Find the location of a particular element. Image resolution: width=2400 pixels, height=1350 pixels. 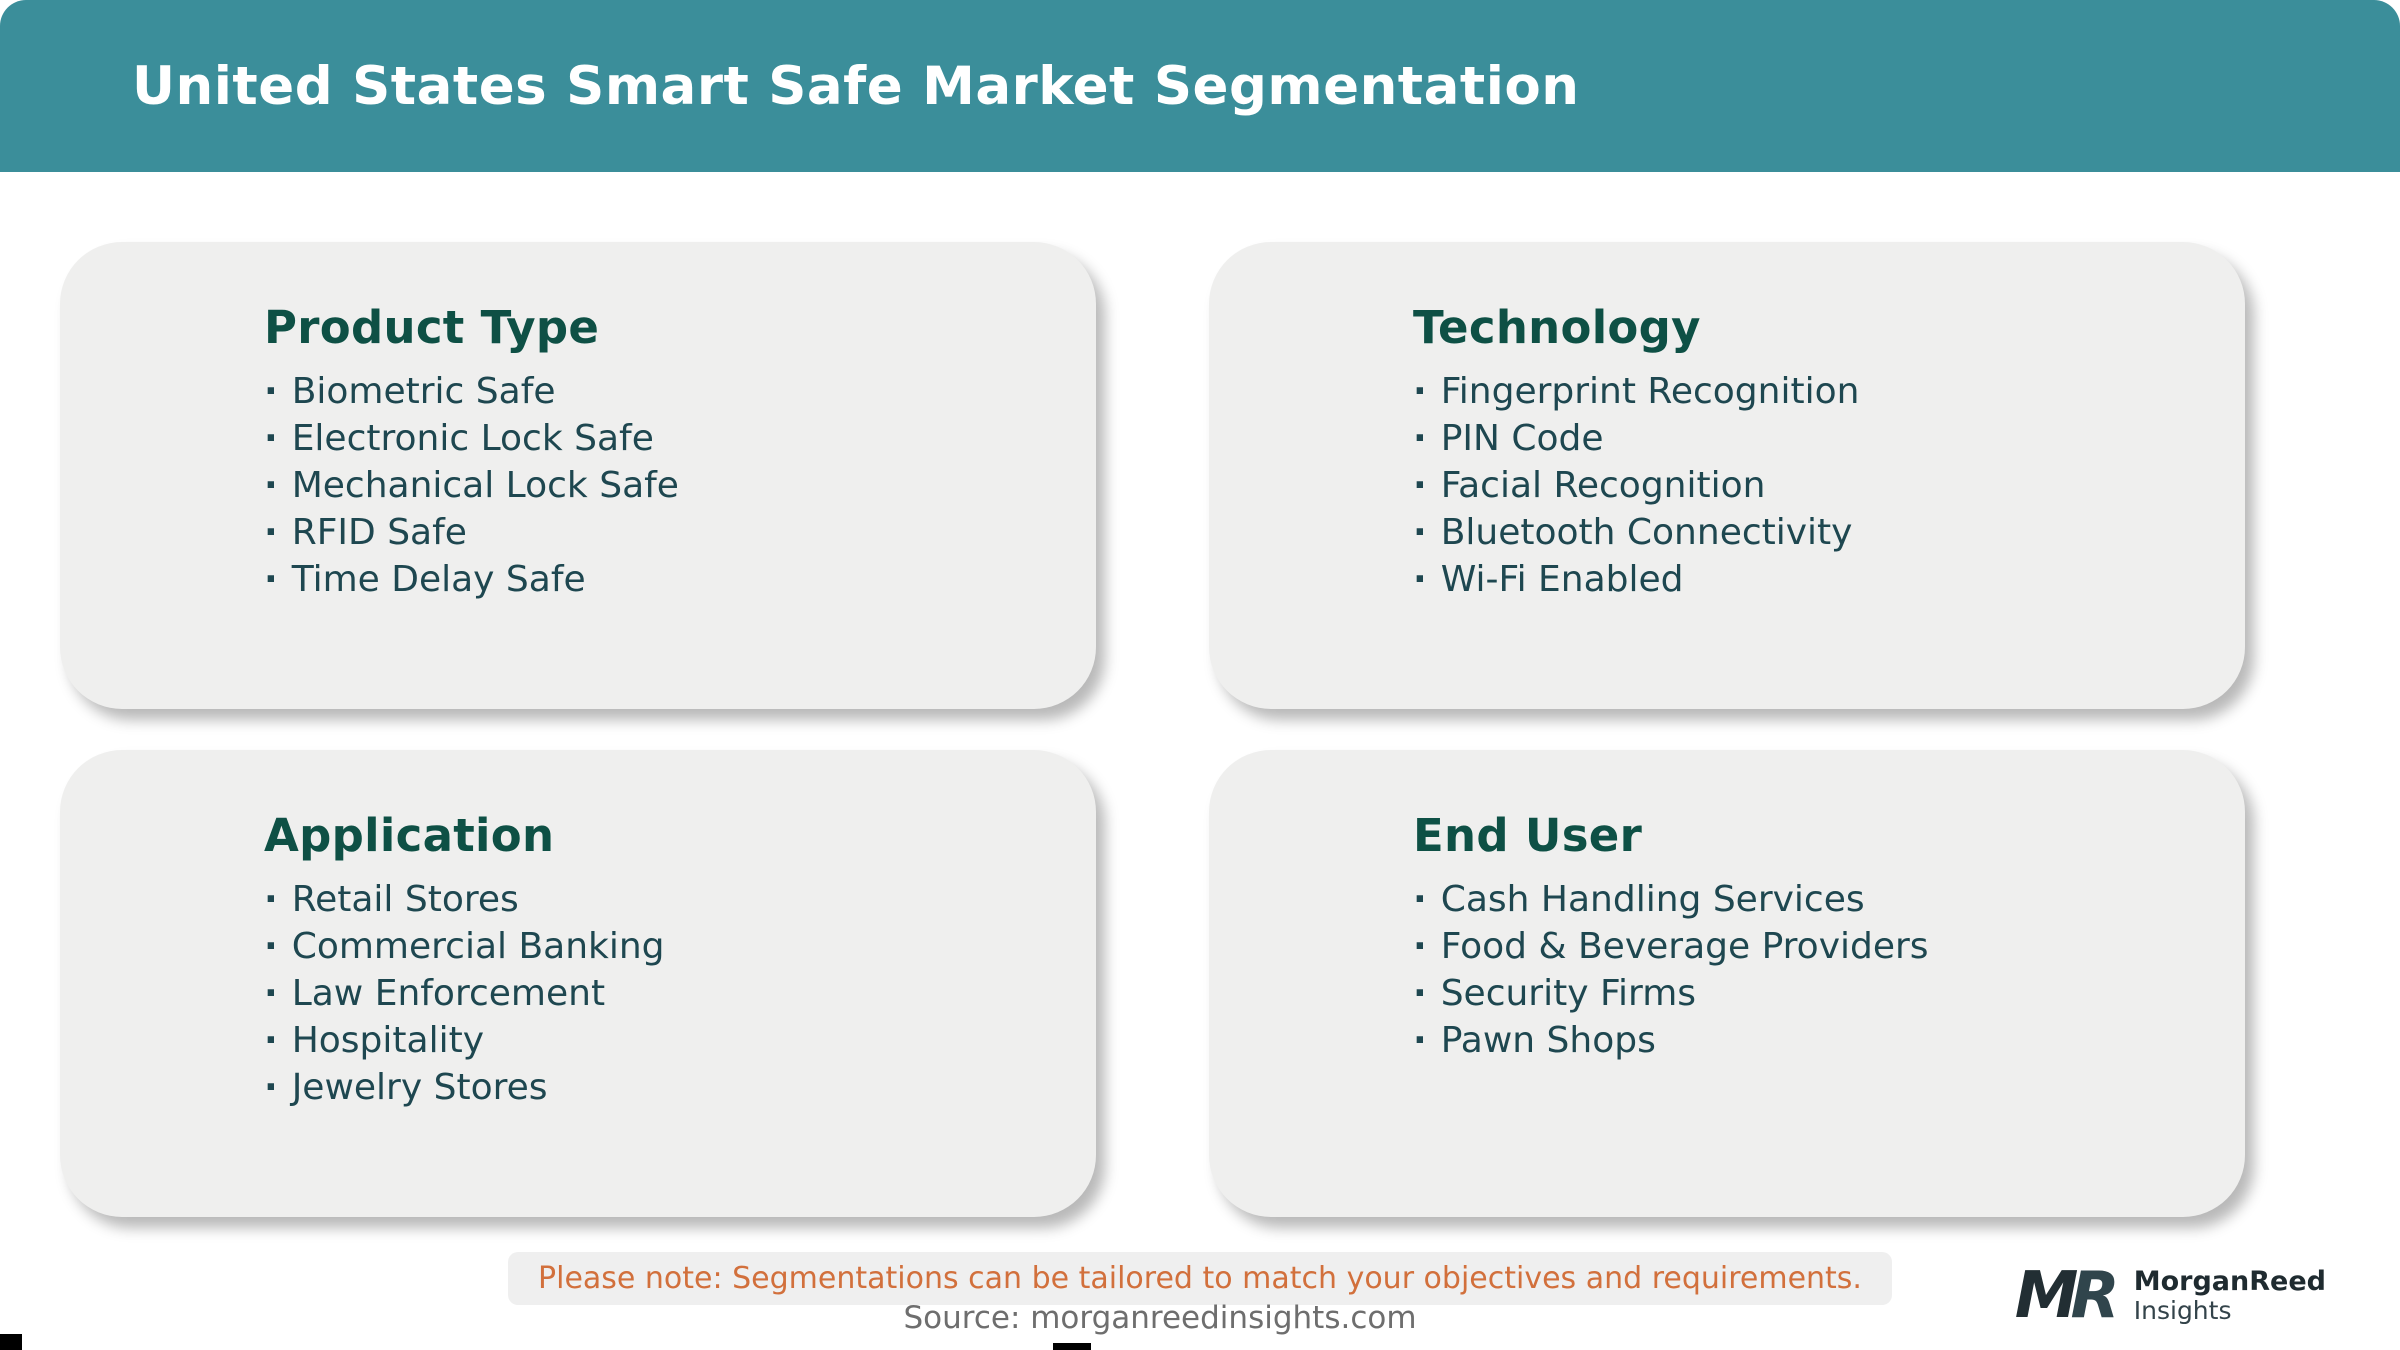

source-text: Source: morganreedinsights.com is located at coordinates (1160, 1318).